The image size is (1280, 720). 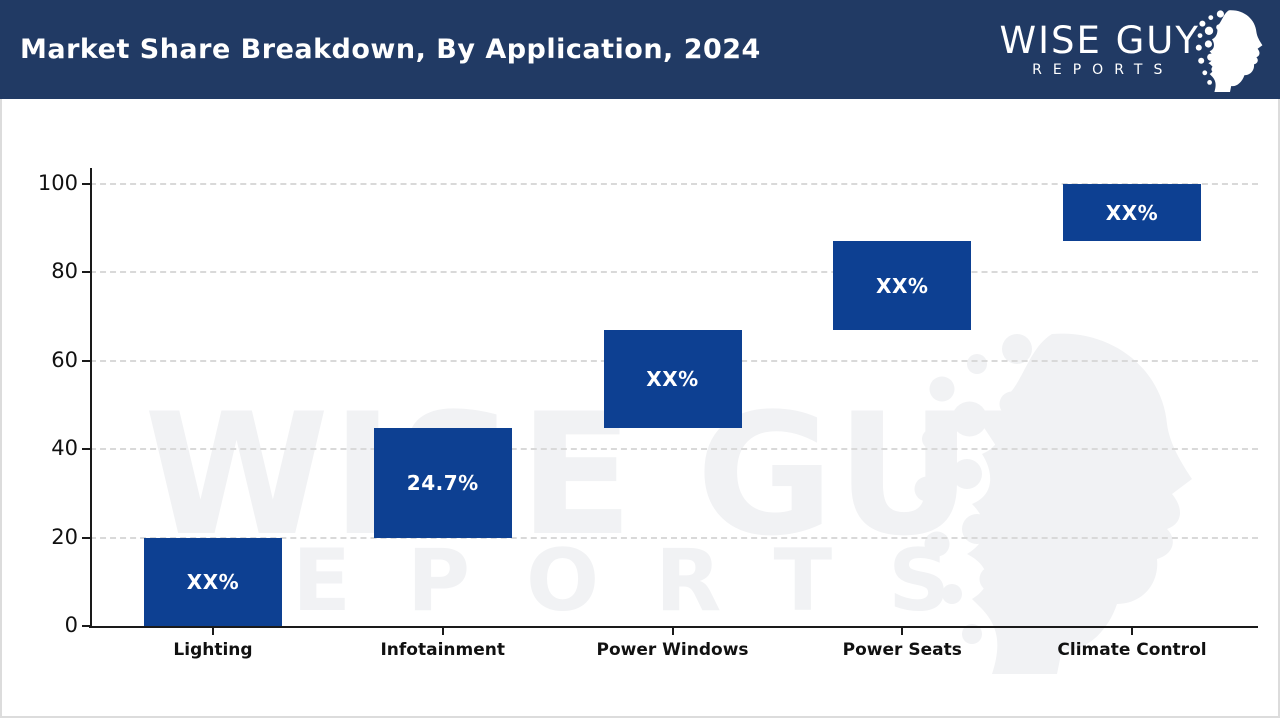 I want to click on y-tick-label-80: 80, so click(x=64, y=271).